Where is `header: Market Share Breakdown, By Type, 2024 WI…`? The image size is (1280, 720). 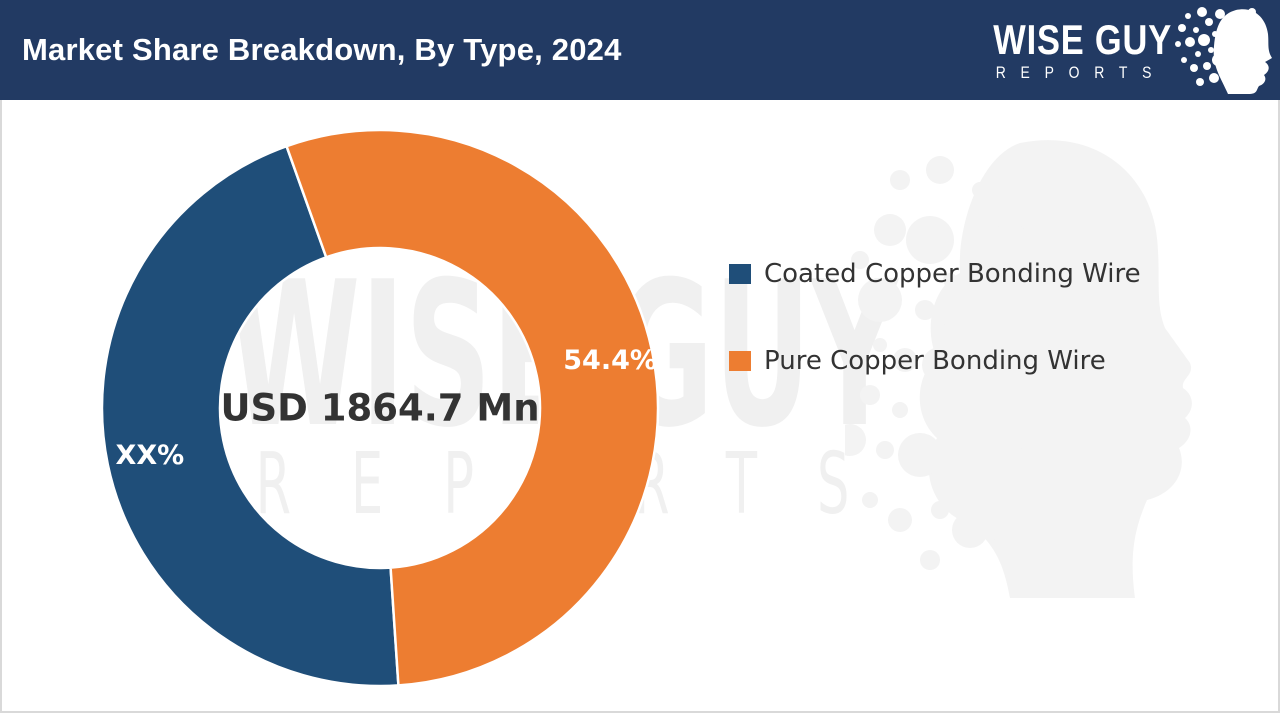
header: Market Share Breakdown, By Type, 2024 WI… is located at coordinates (640, 50).